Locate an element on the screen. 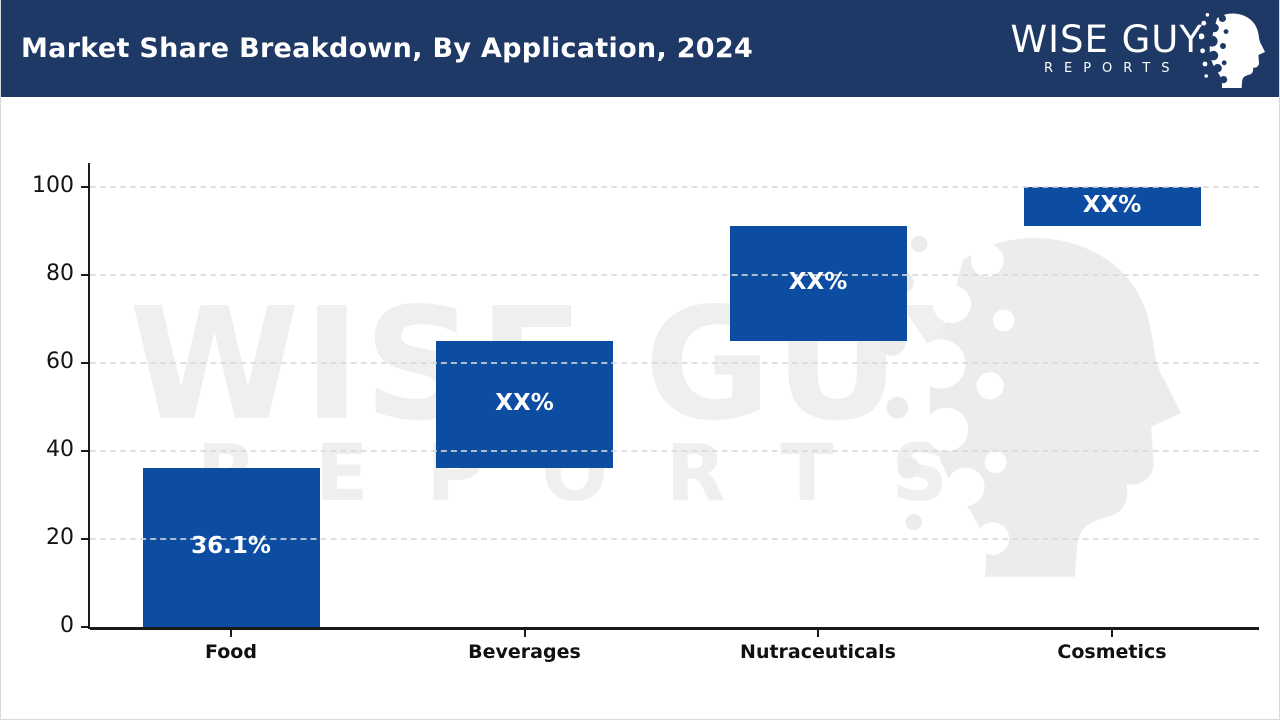 Image resolution: width=1280 pixels, height=720 pixels. y-axis-line is located at coordinates (89, 396).